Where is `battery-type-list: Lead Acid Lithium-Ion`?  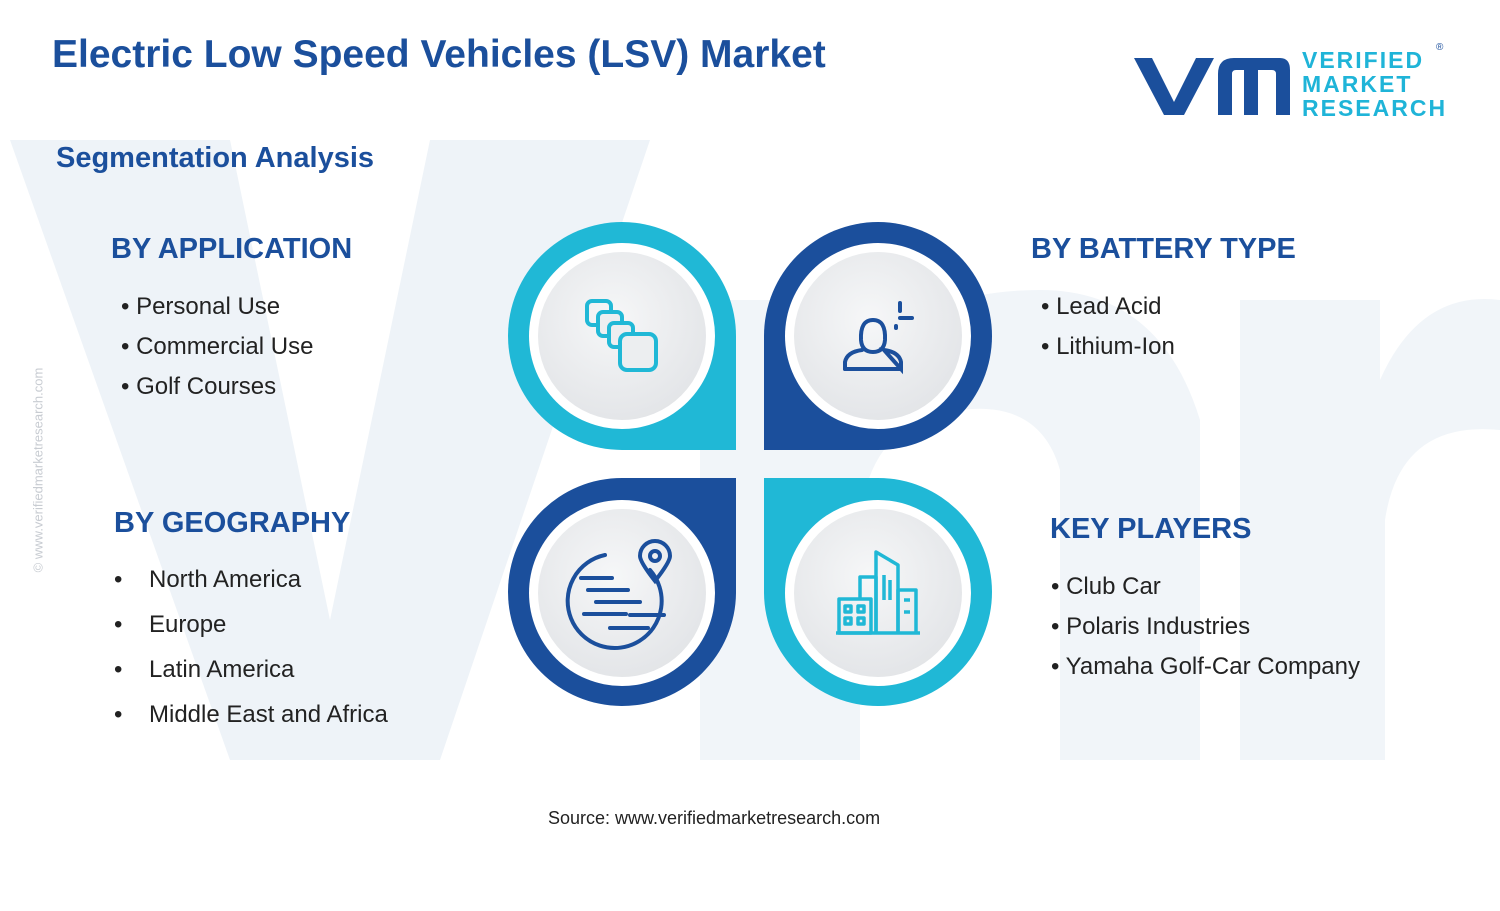 battery-type-list: Lead Acid Lithium-Ion is located at coordinates (1108, 327).